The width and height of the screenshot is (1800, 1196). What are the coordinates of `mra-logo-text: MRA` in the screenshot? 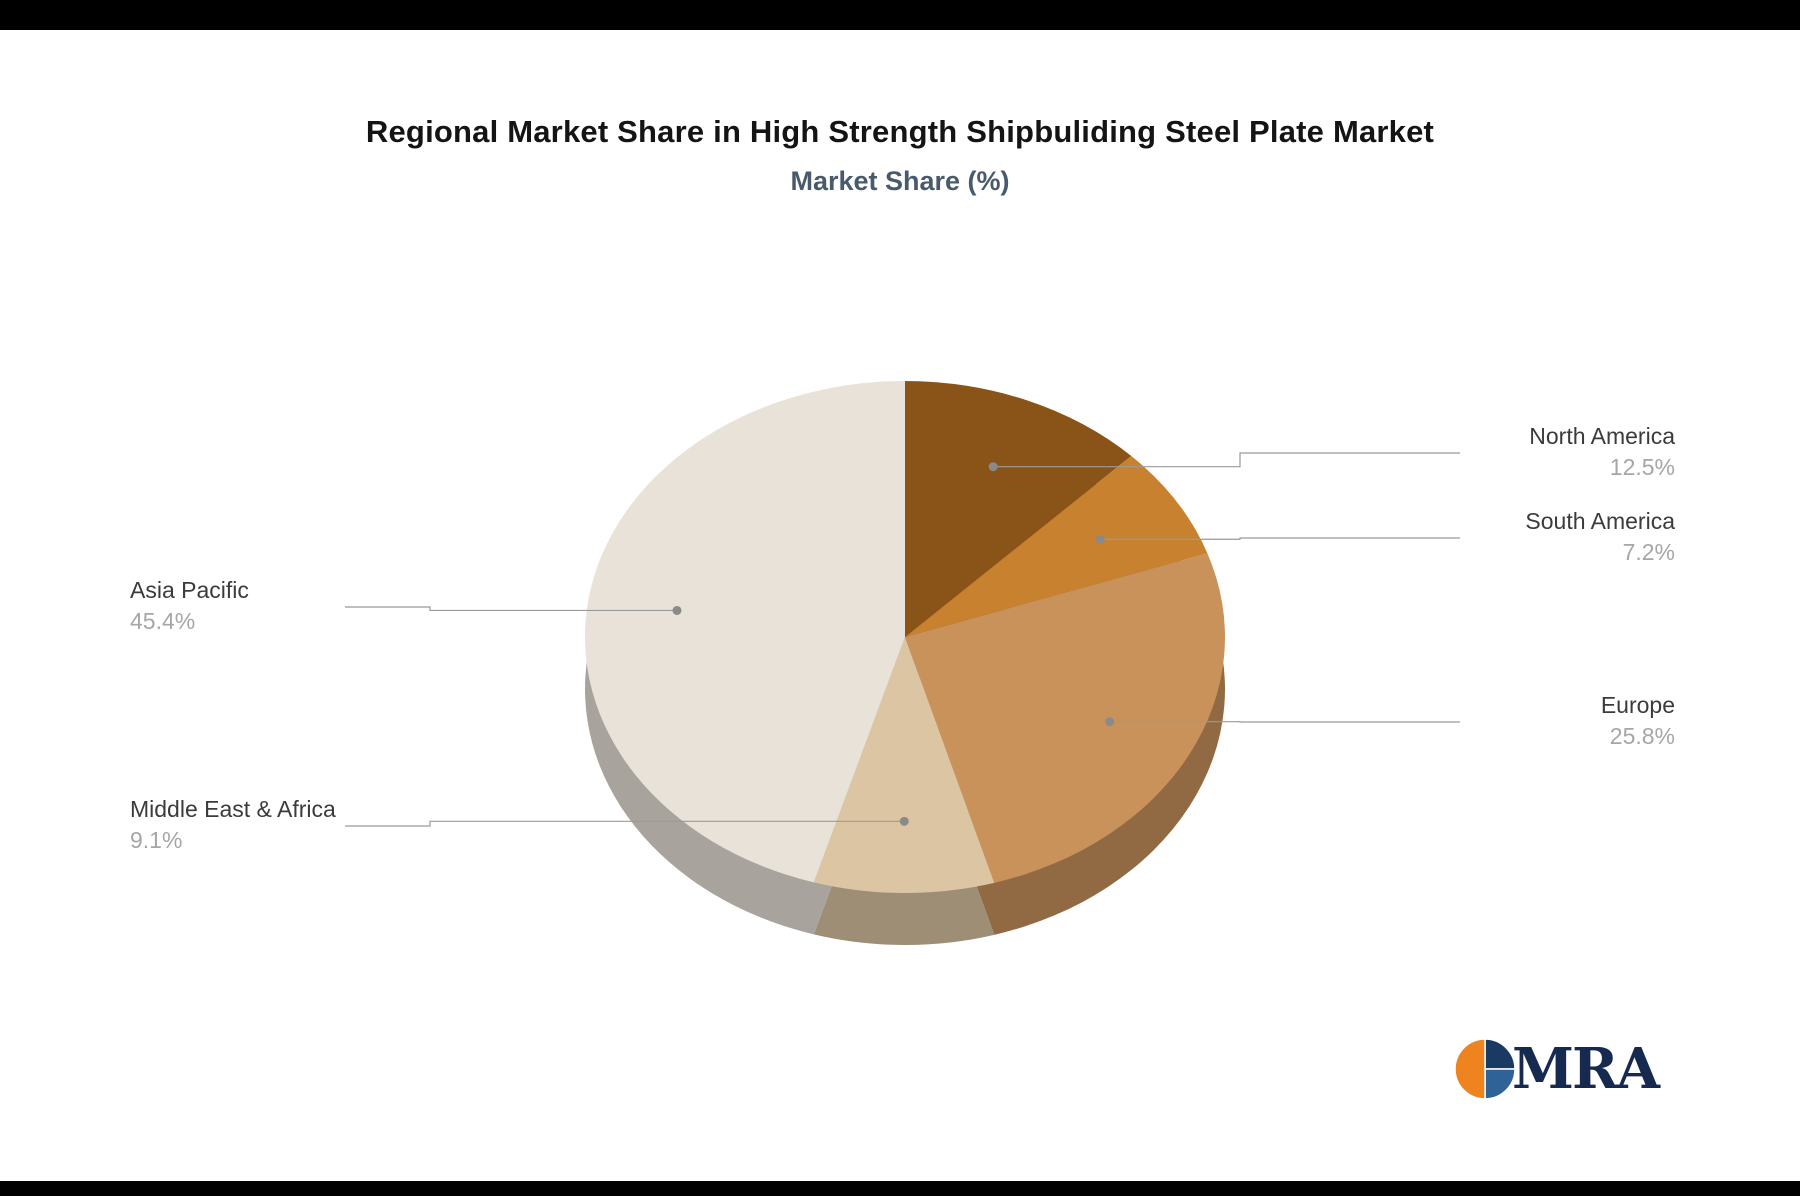 It's located at (1586, 1069).